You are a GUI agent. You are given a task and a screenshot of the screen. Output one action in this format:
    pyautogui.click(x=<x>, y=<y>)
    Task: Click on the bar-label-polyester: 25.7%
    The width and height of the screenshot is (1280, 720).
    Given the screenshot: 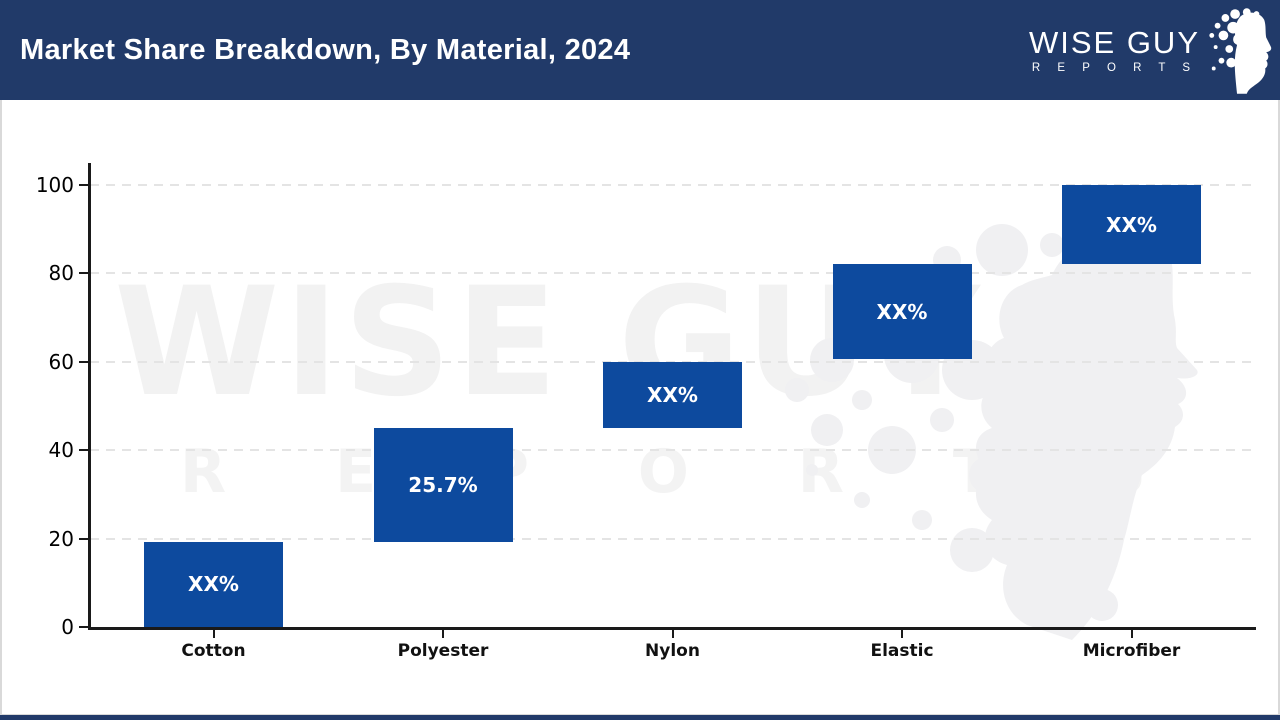 What is the action you would take?
    pyautogui.click(x=443, y=484)
    